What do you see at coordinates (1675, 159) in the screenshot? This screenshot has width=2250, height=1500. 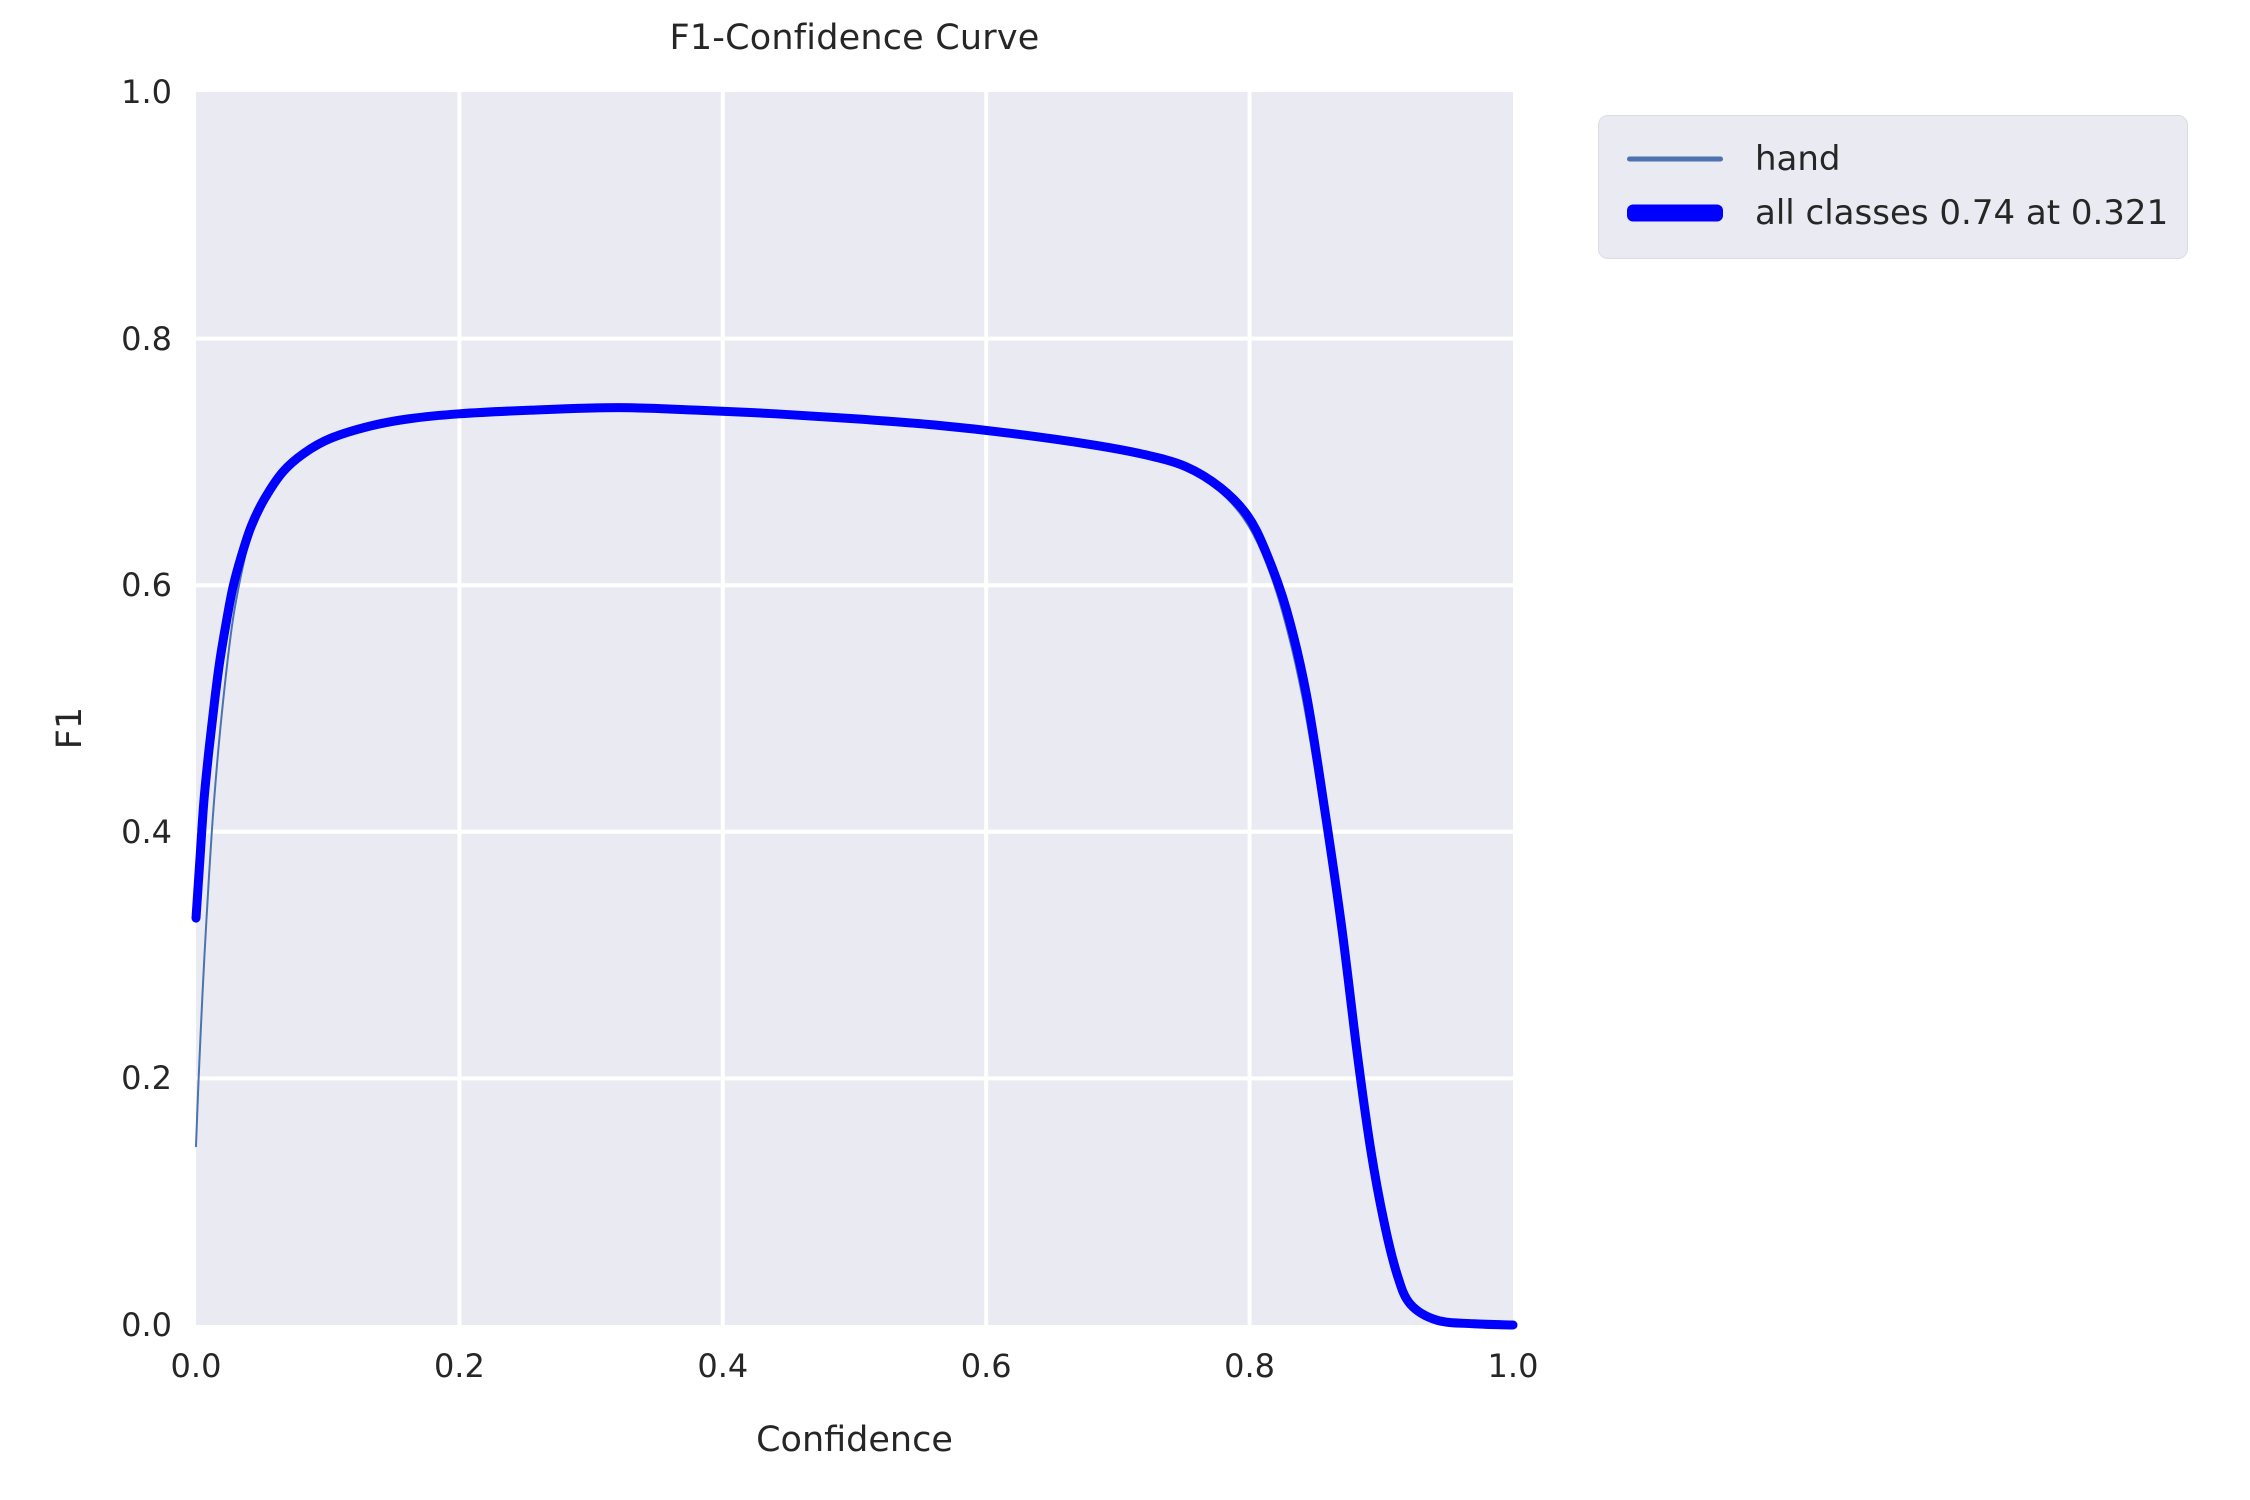 I see `legend-line-swatch-hand` at bounding box center [1675, 159].